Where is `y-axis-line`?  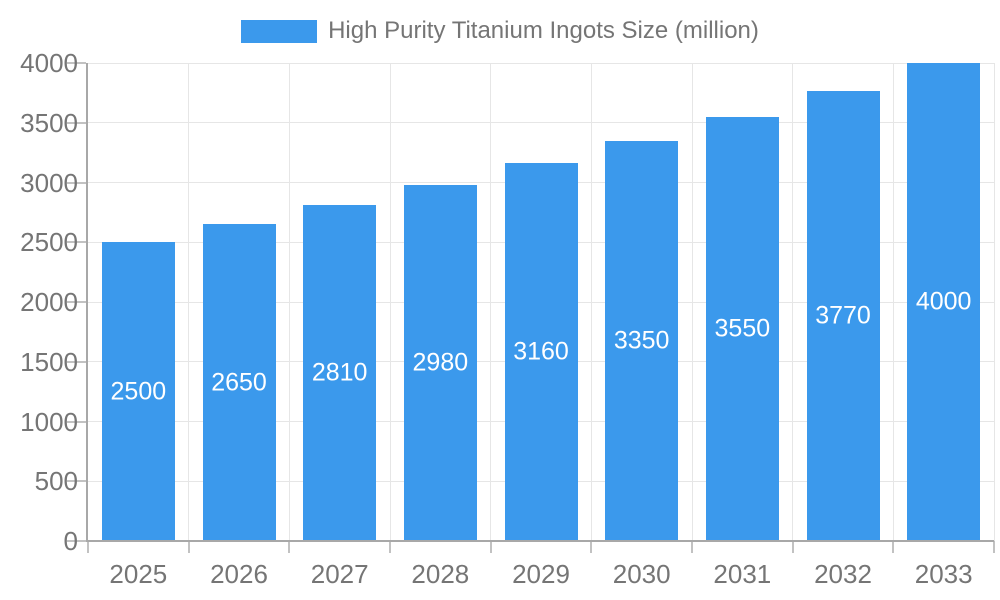 y-axis-line is located at coordinates (87, 302).